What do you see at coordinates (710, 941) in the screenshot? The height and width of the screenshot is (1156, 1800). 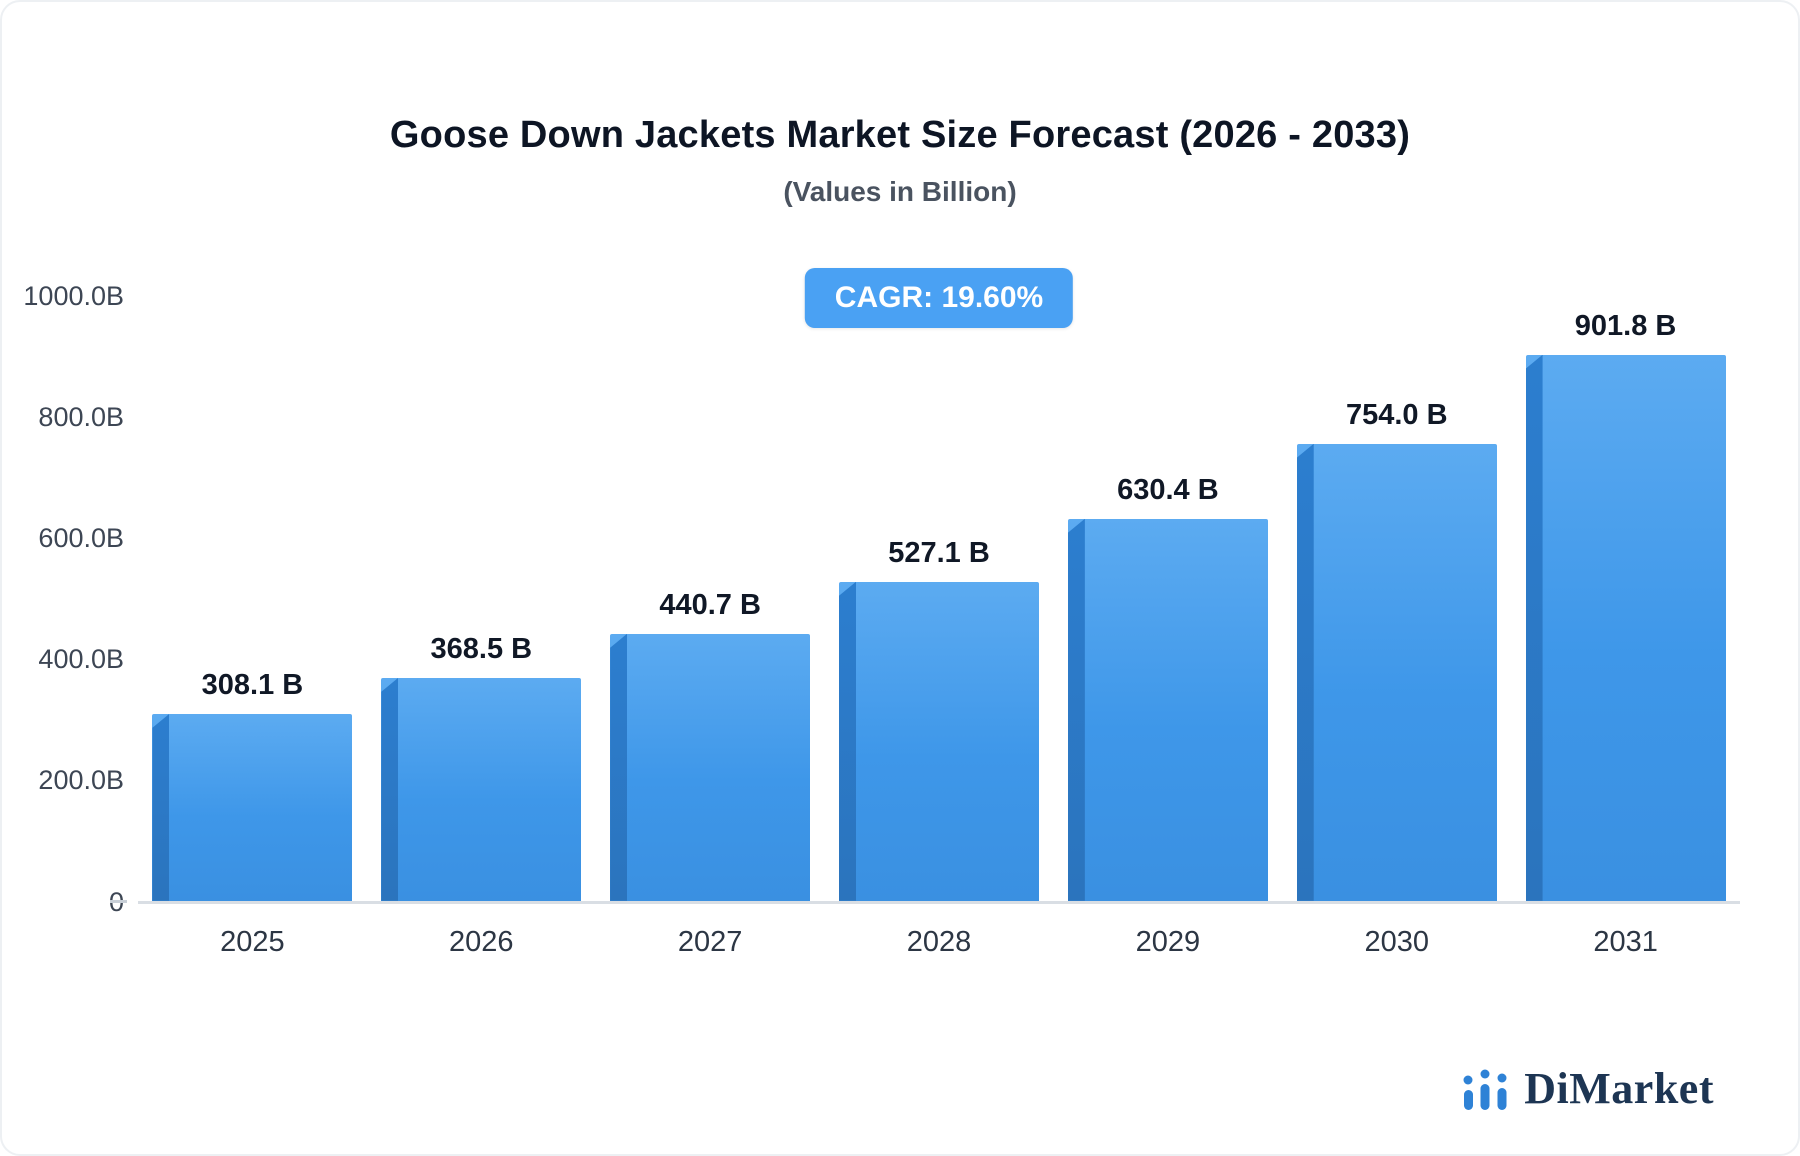 I see `x-axis-tick-label: 2027` at bounding box center [710, 941].